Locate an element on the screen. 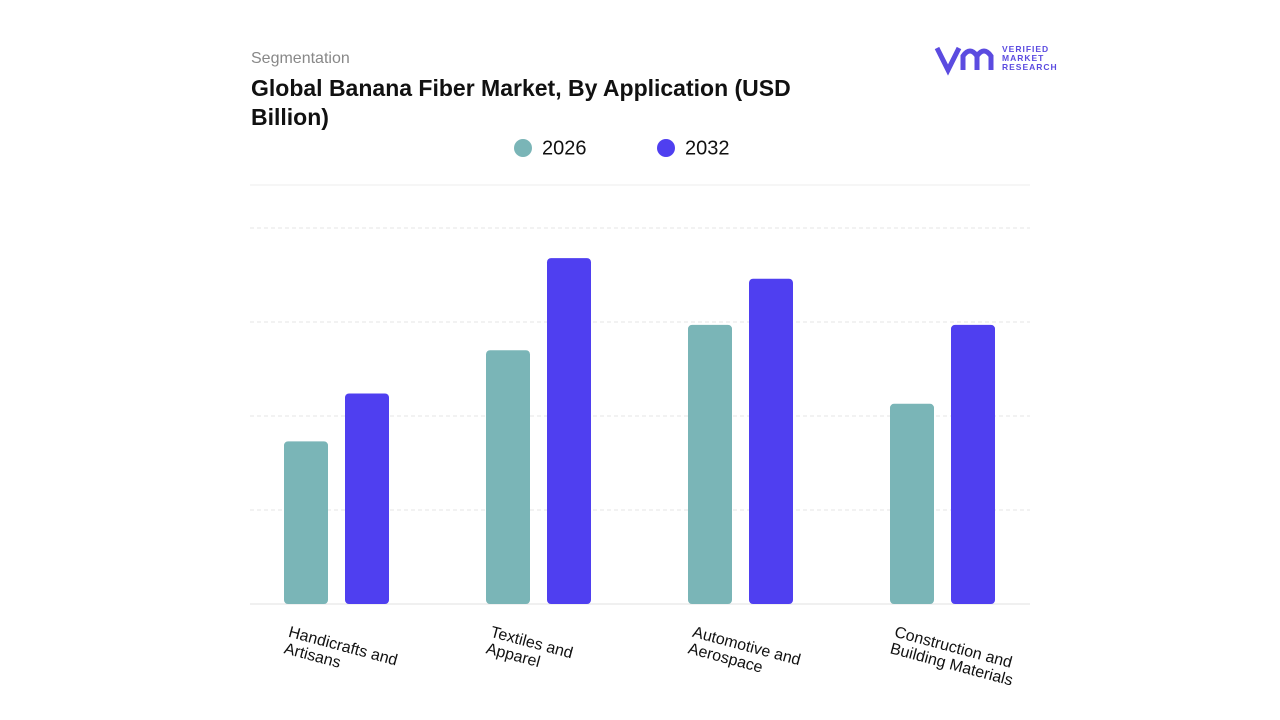  brand: VERIFIED MARKET RESEARCH is located at coordinates (1030, 58).